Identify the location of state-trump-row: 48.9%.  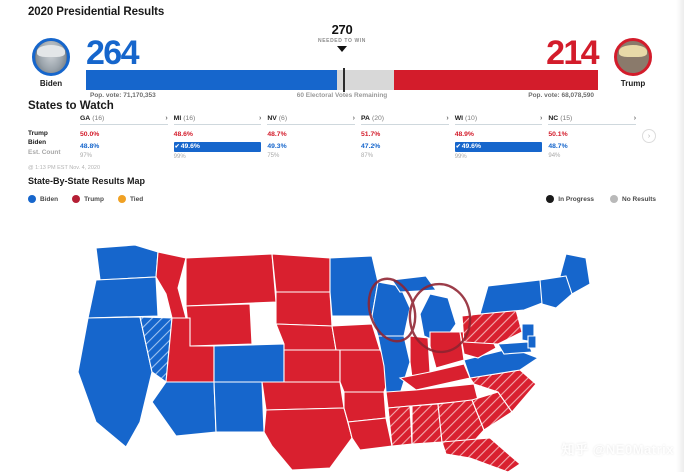
(499, 133).